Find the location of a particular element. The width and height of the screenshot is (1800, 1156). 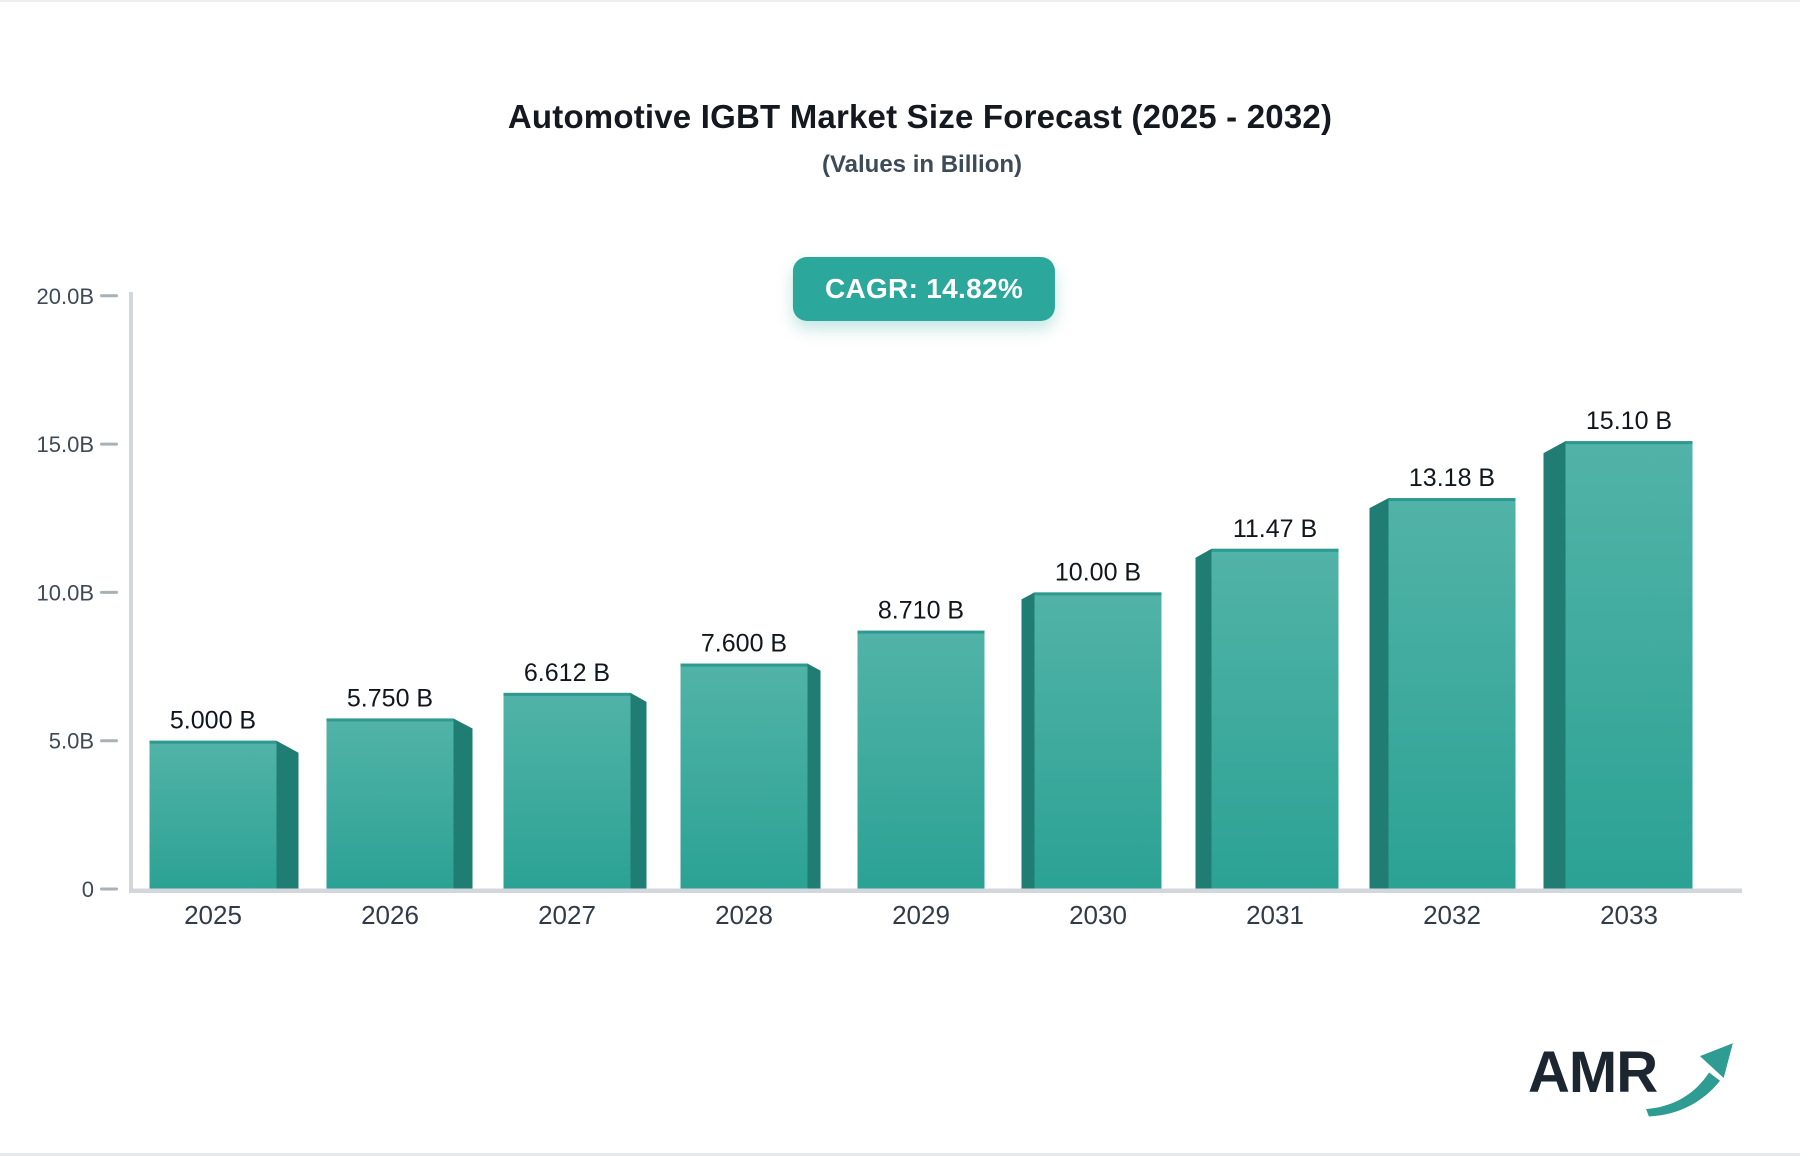

bar-2032 is located at coordinates (1452, 693).